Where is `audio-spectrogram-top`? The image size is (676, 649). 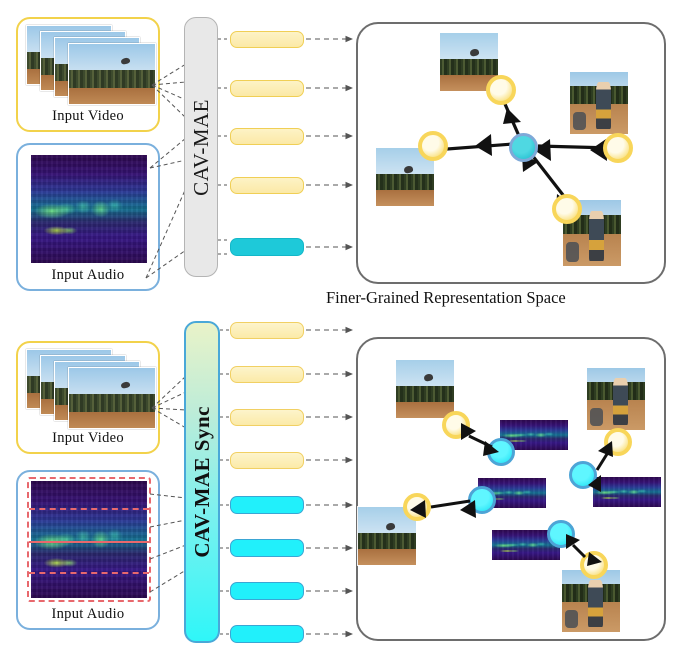
audio-spectrogram-top is located at coordinates (89, 209).